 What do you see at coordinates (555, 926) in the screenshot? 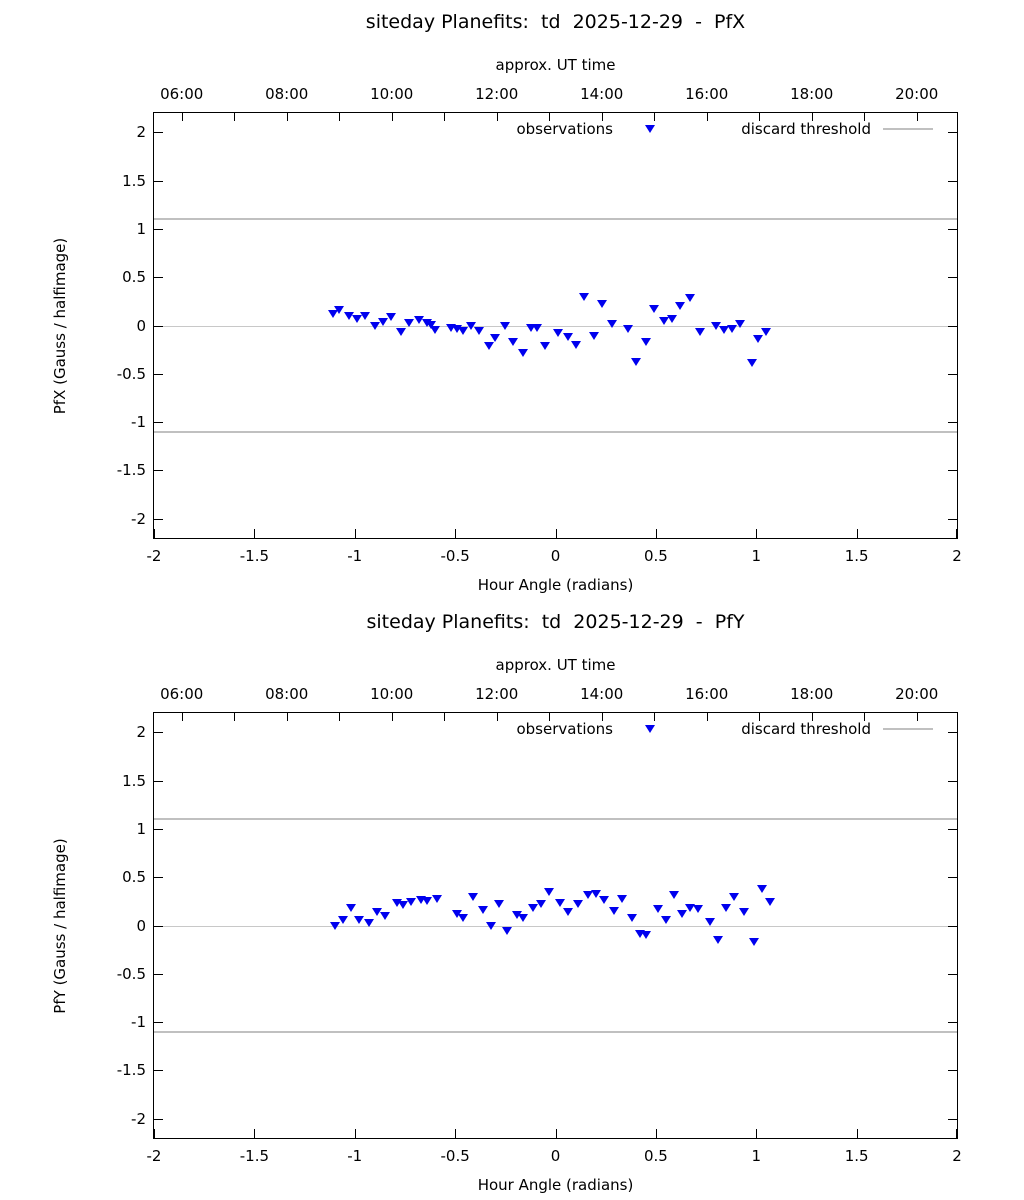
I see `zero-gridline` at bounding box center [555, 926].